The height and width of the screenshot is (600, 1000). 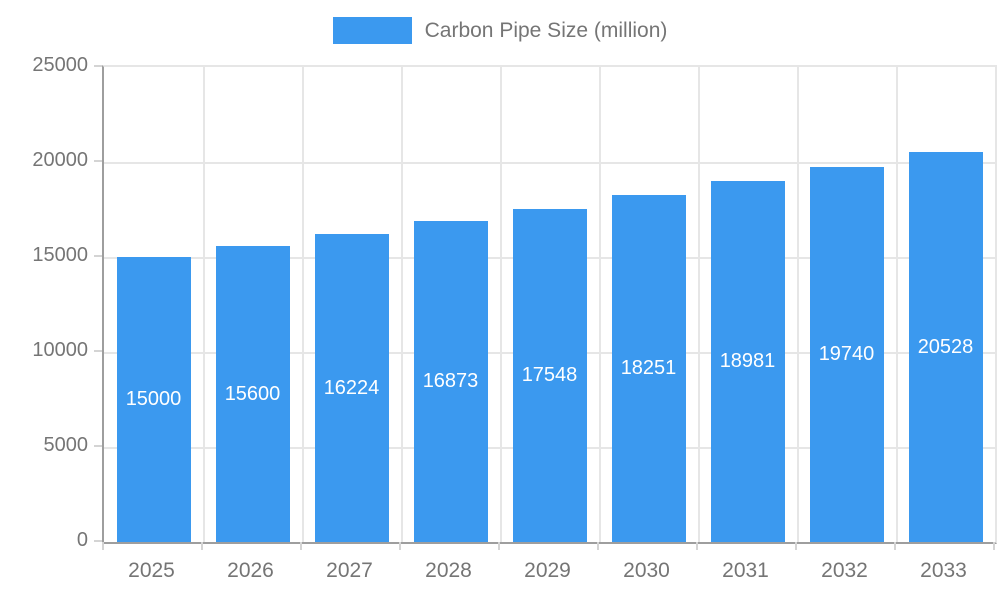 I want to click on x-axis-label: 2033, so click(x=943, y=570).